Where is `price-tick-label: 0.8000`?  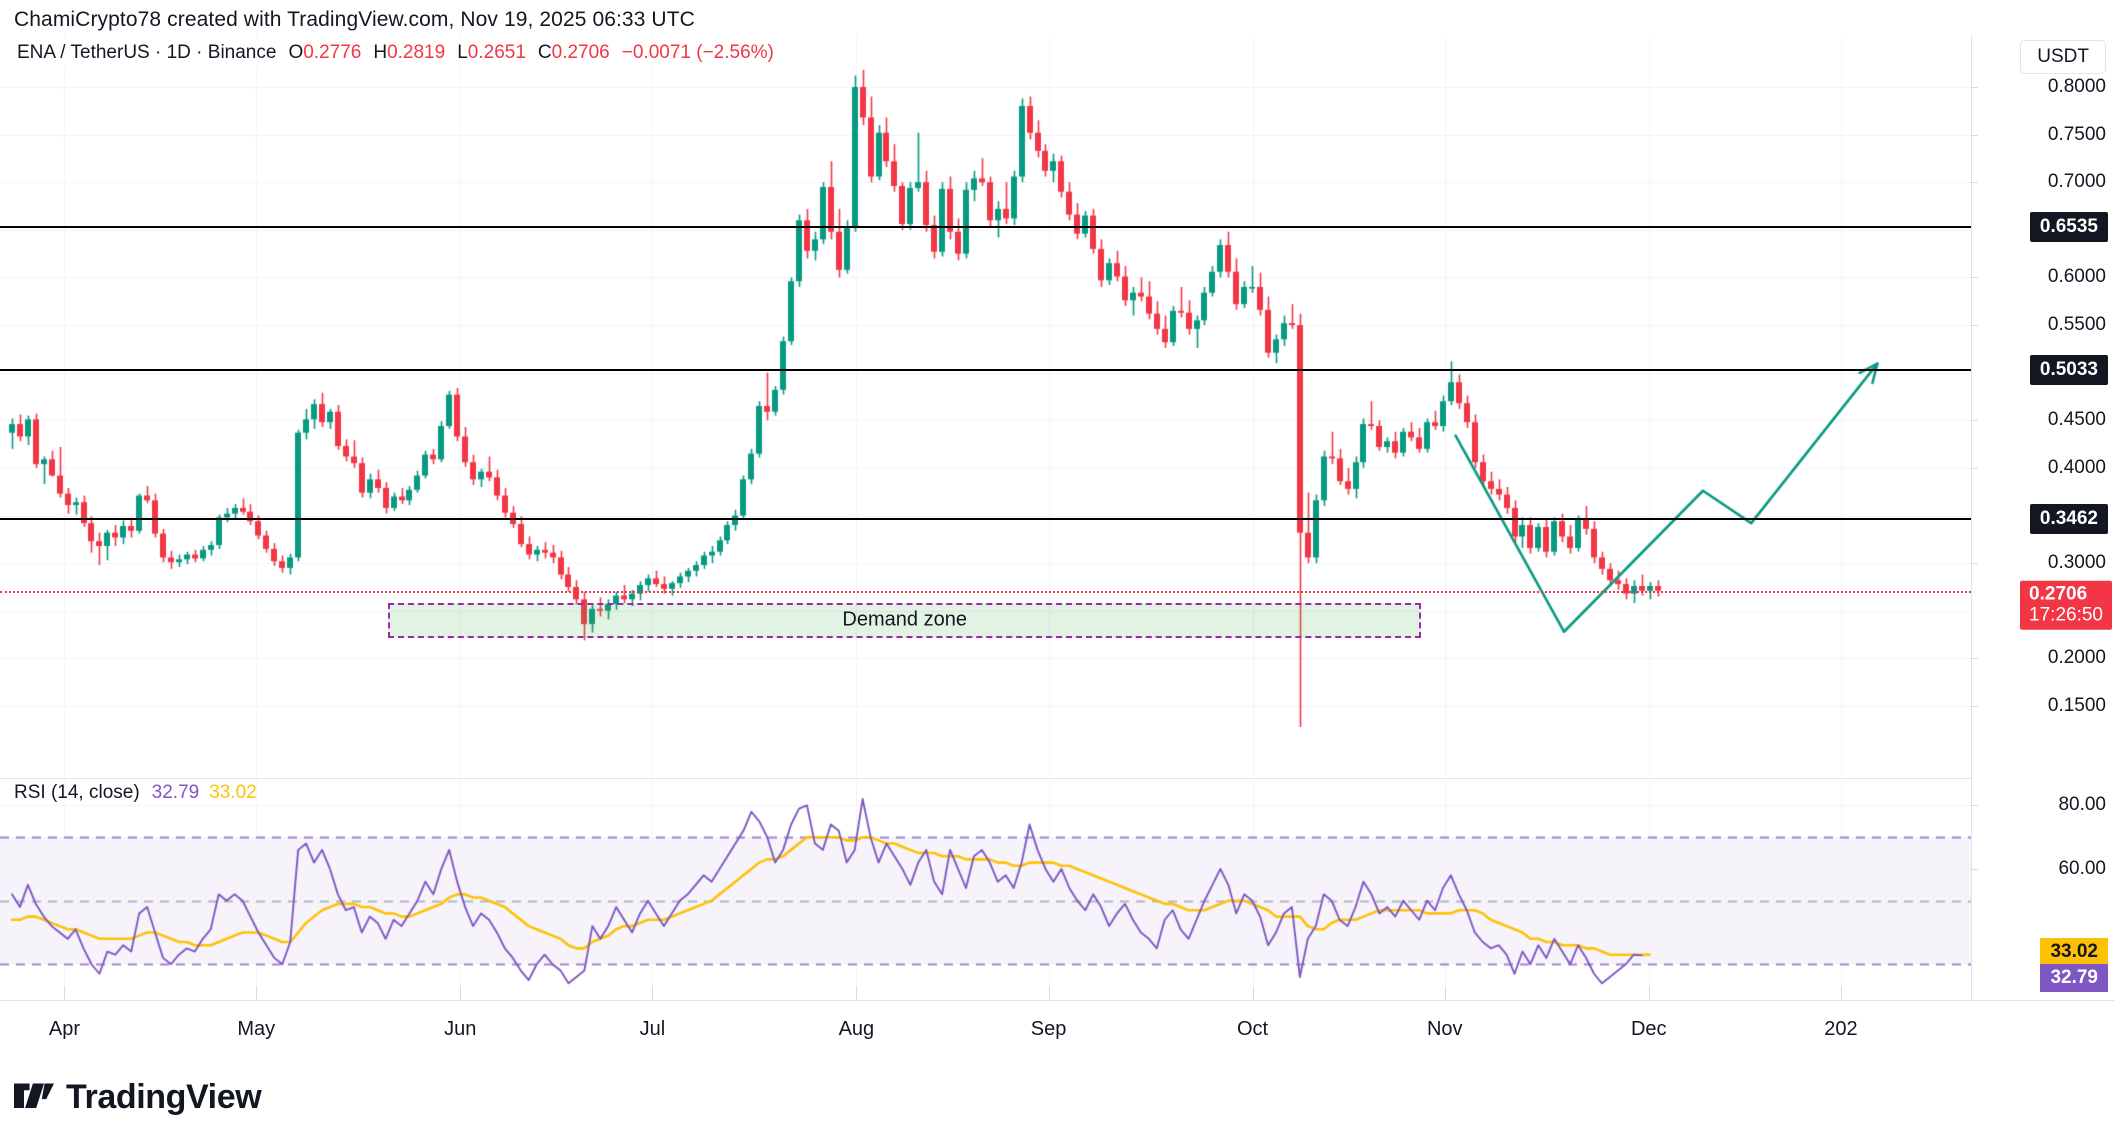 price-tick-label: 0.8000 is located at coordinates (2076, 86).